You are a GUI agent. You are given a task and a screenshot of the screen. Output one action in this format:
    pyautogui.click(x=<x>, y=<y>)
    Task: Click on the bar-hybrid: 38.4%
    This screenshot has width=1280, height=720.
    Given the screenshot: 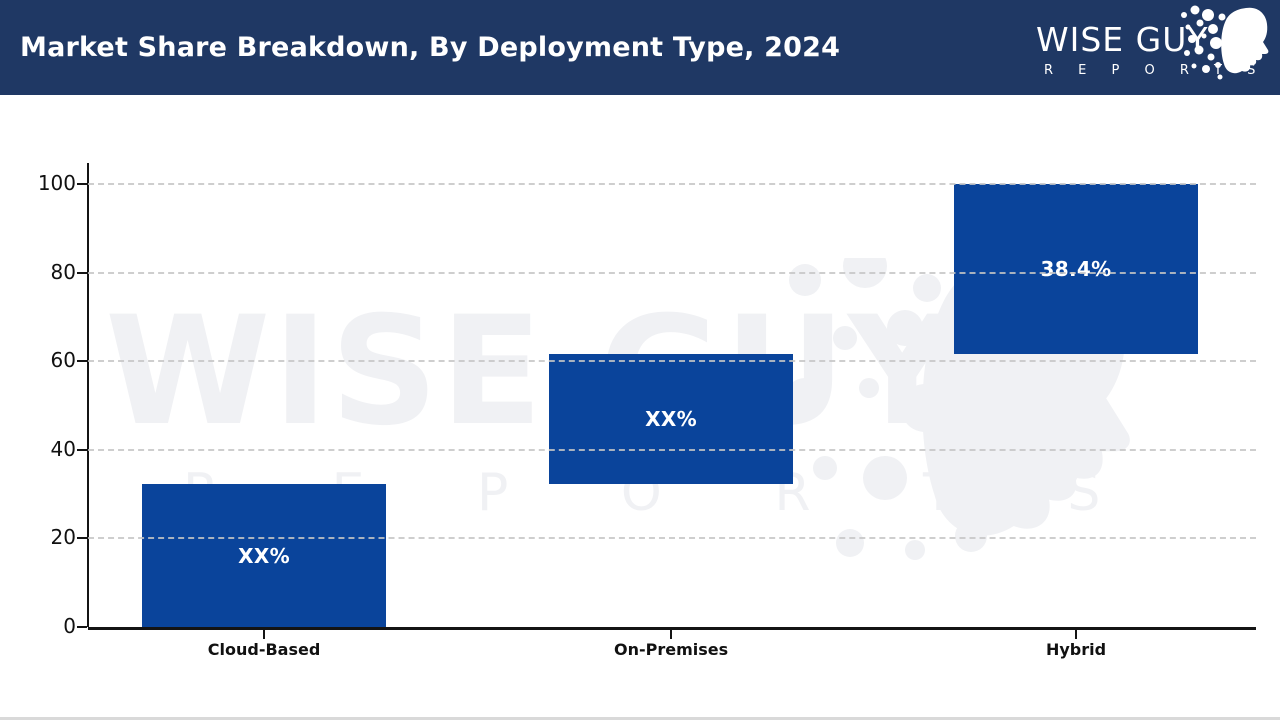 What is the action you would take?
    pyautogui.click(x=1076, y=269)
    